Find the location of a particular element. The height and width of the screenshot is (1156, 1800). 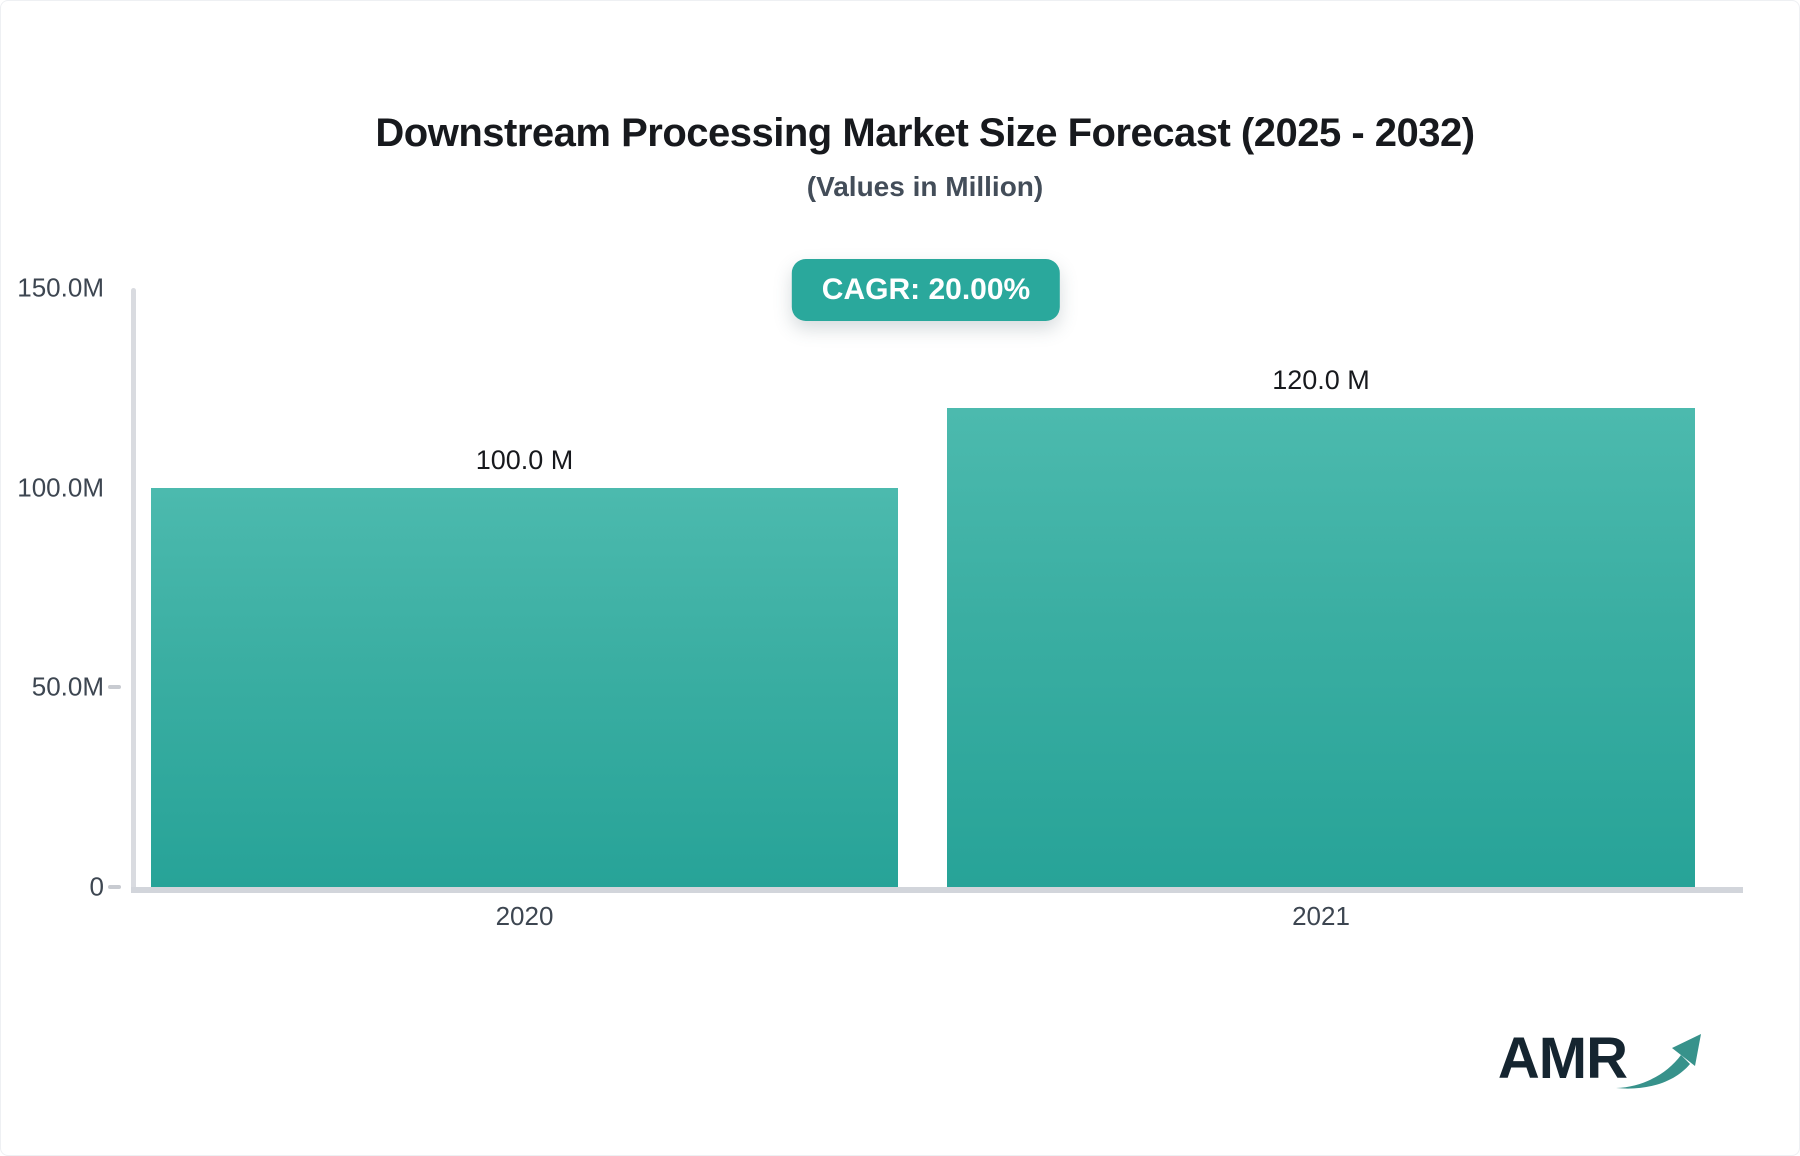

bar-value-label: 100.0 M is located at coordinates (524, 459).